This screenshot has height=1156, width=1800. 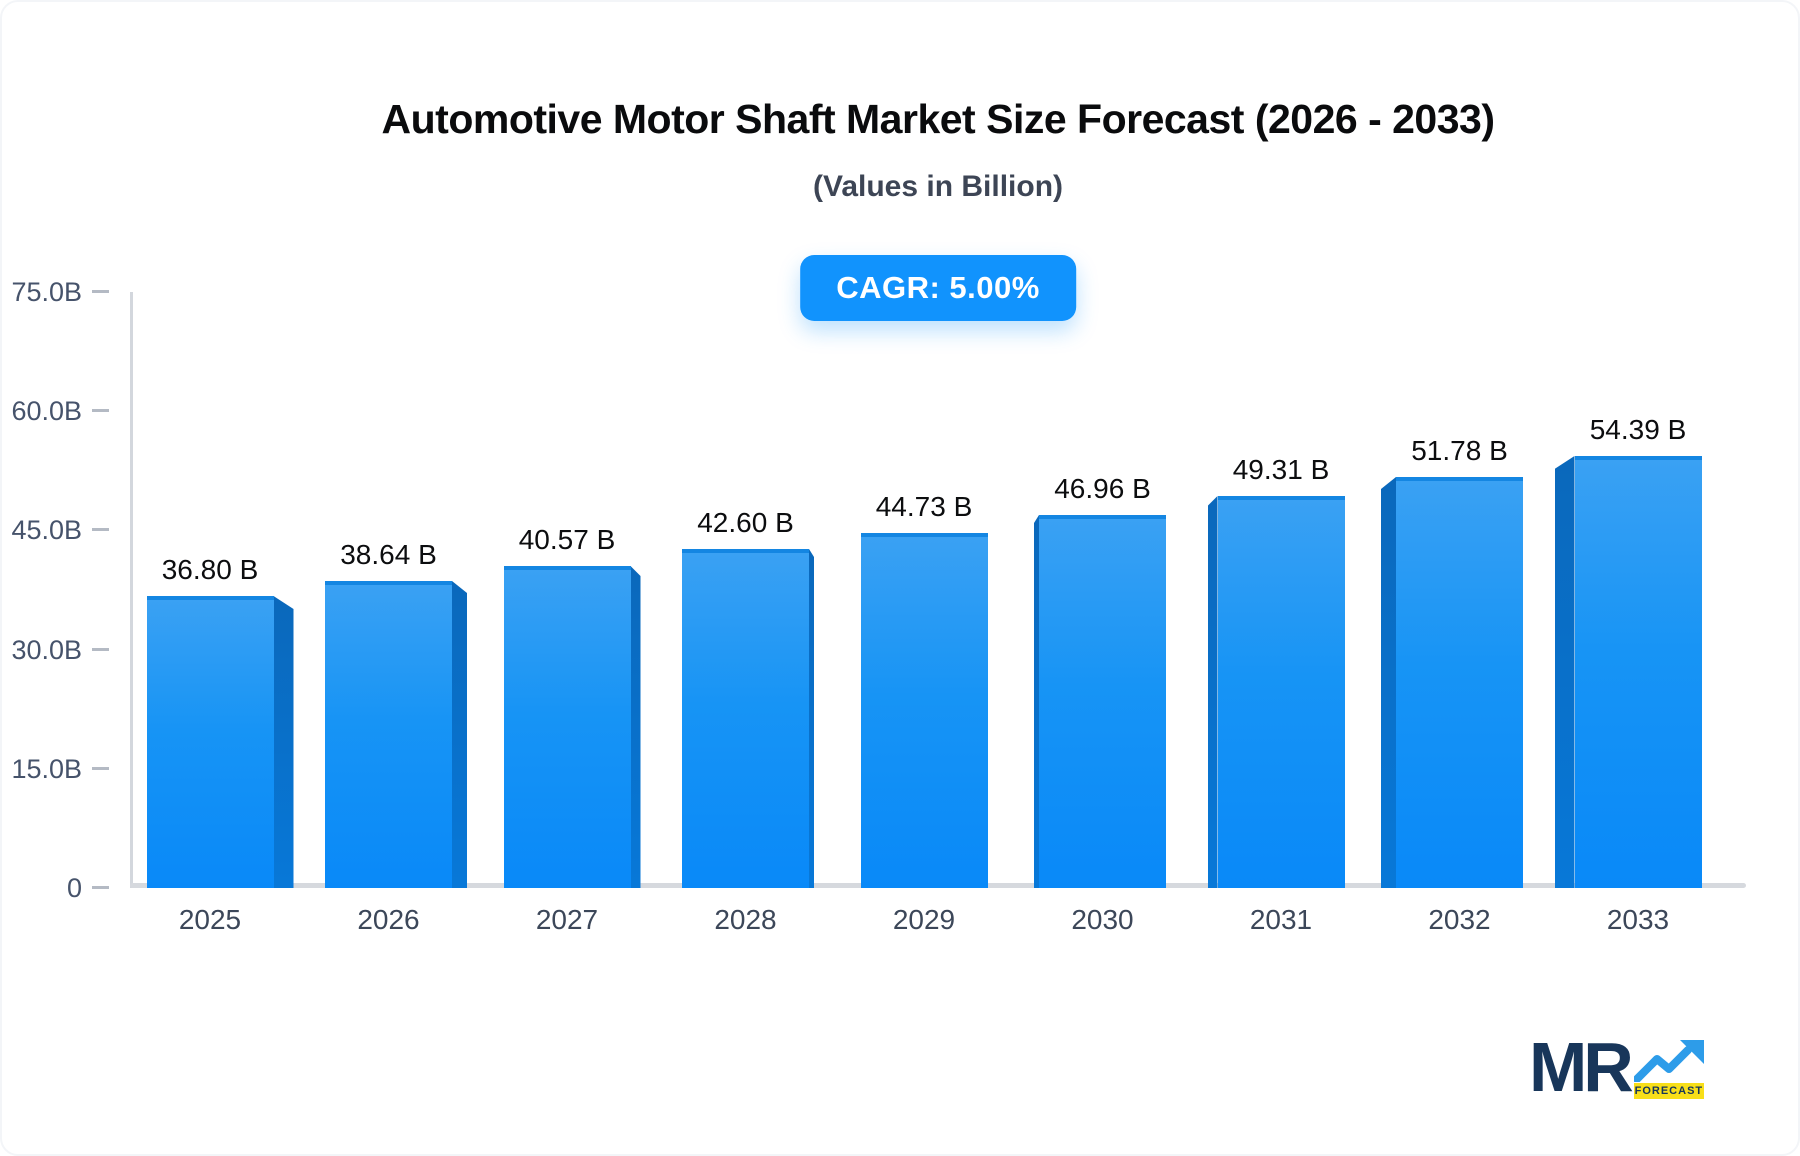 What do you see at coordinates (924, 919) in the screenshot?
I see `x-axis-label: 2029` at bounding box center [924, 919].